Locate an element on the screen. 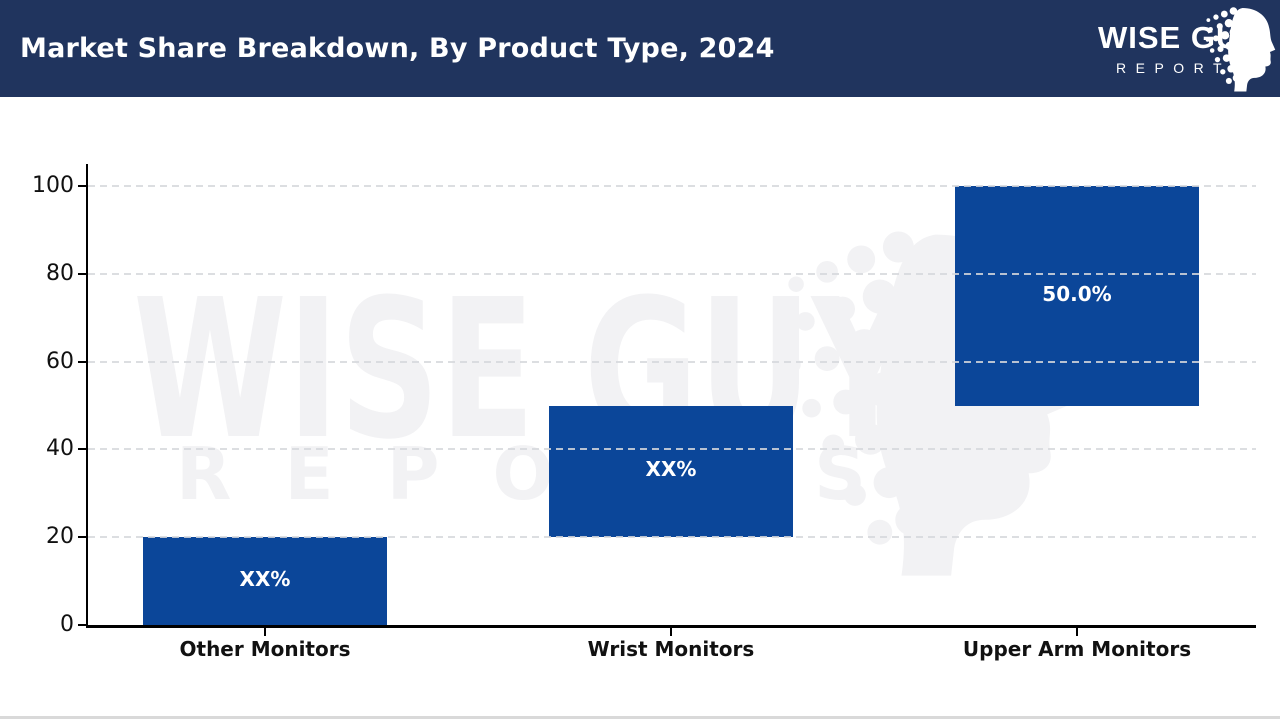 The image size is (1280, 720). brand-logo: WISE GUY REPORTS is located at coordinates (1156, 48).